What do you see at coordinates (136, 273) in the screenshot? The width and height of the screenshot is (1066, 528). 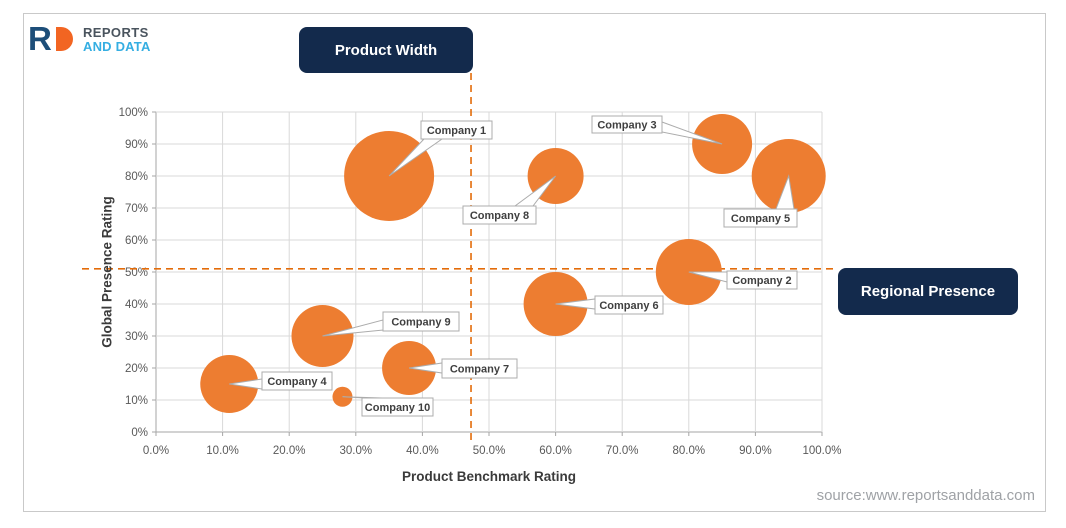 I see `y-tick-label: 50%` at bounding box center [136, 273].